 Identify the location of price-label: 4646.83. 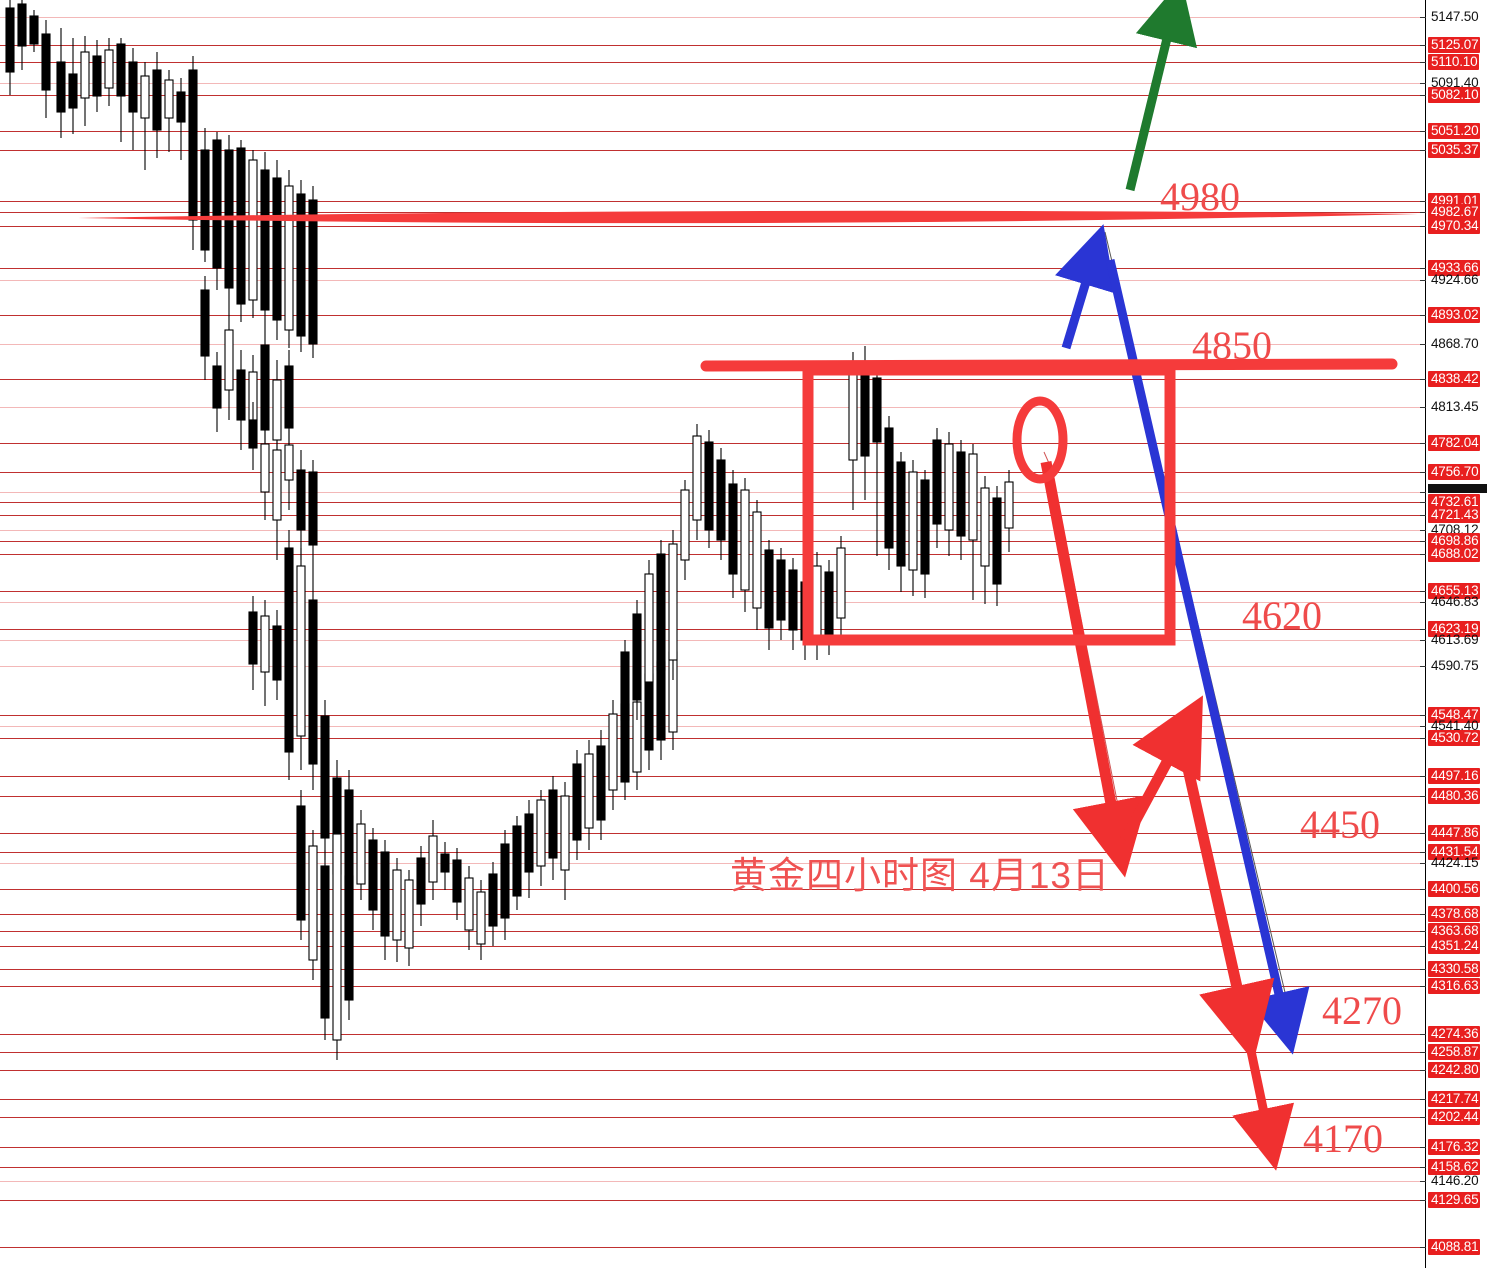
(1455, 601).